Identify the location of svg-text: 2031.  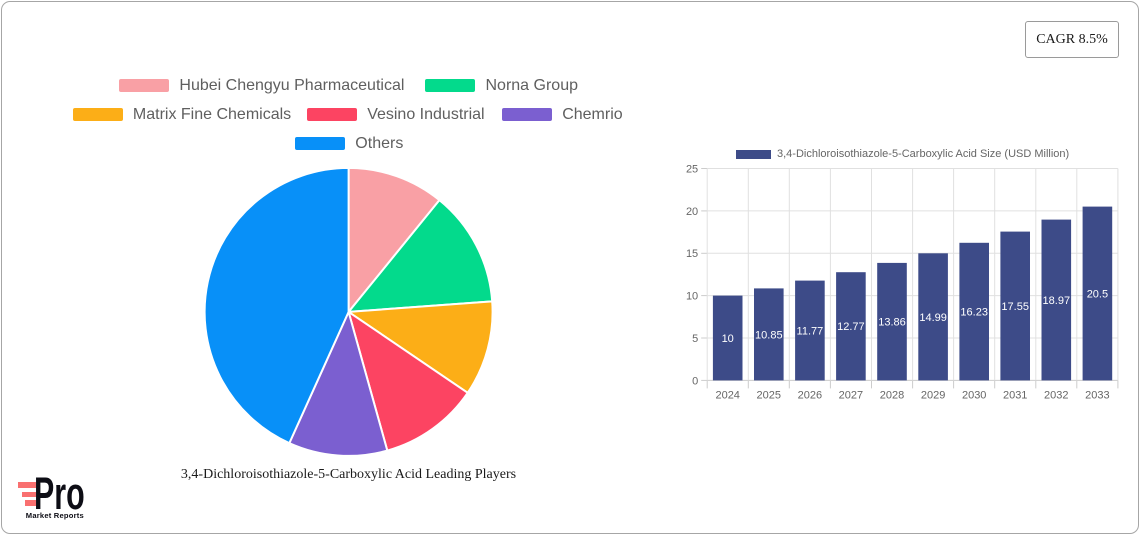
(1015, 395).